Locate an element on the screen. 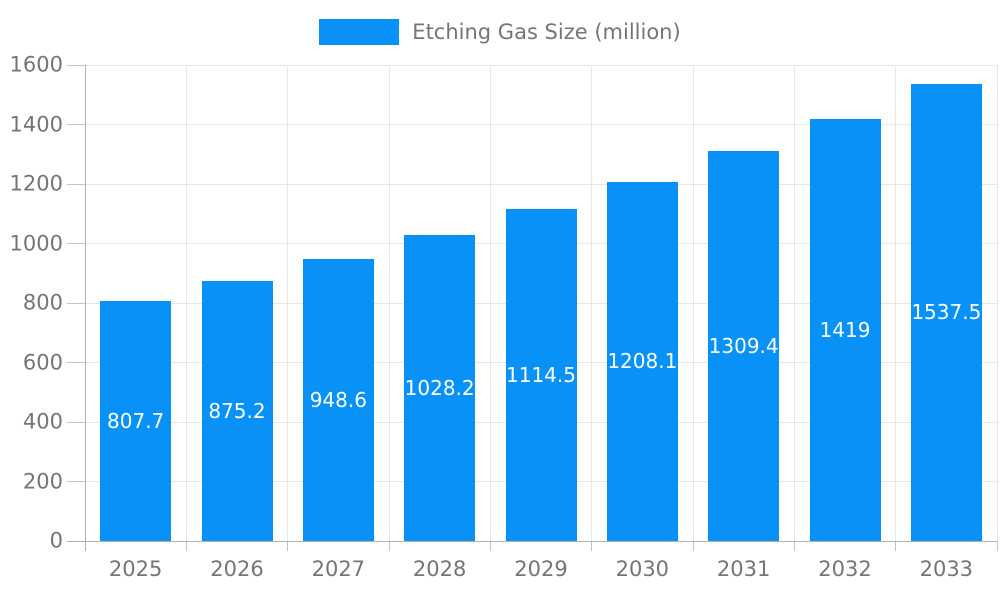  y-axis-tick-label: 1200 is located at coordinates (36, 183).